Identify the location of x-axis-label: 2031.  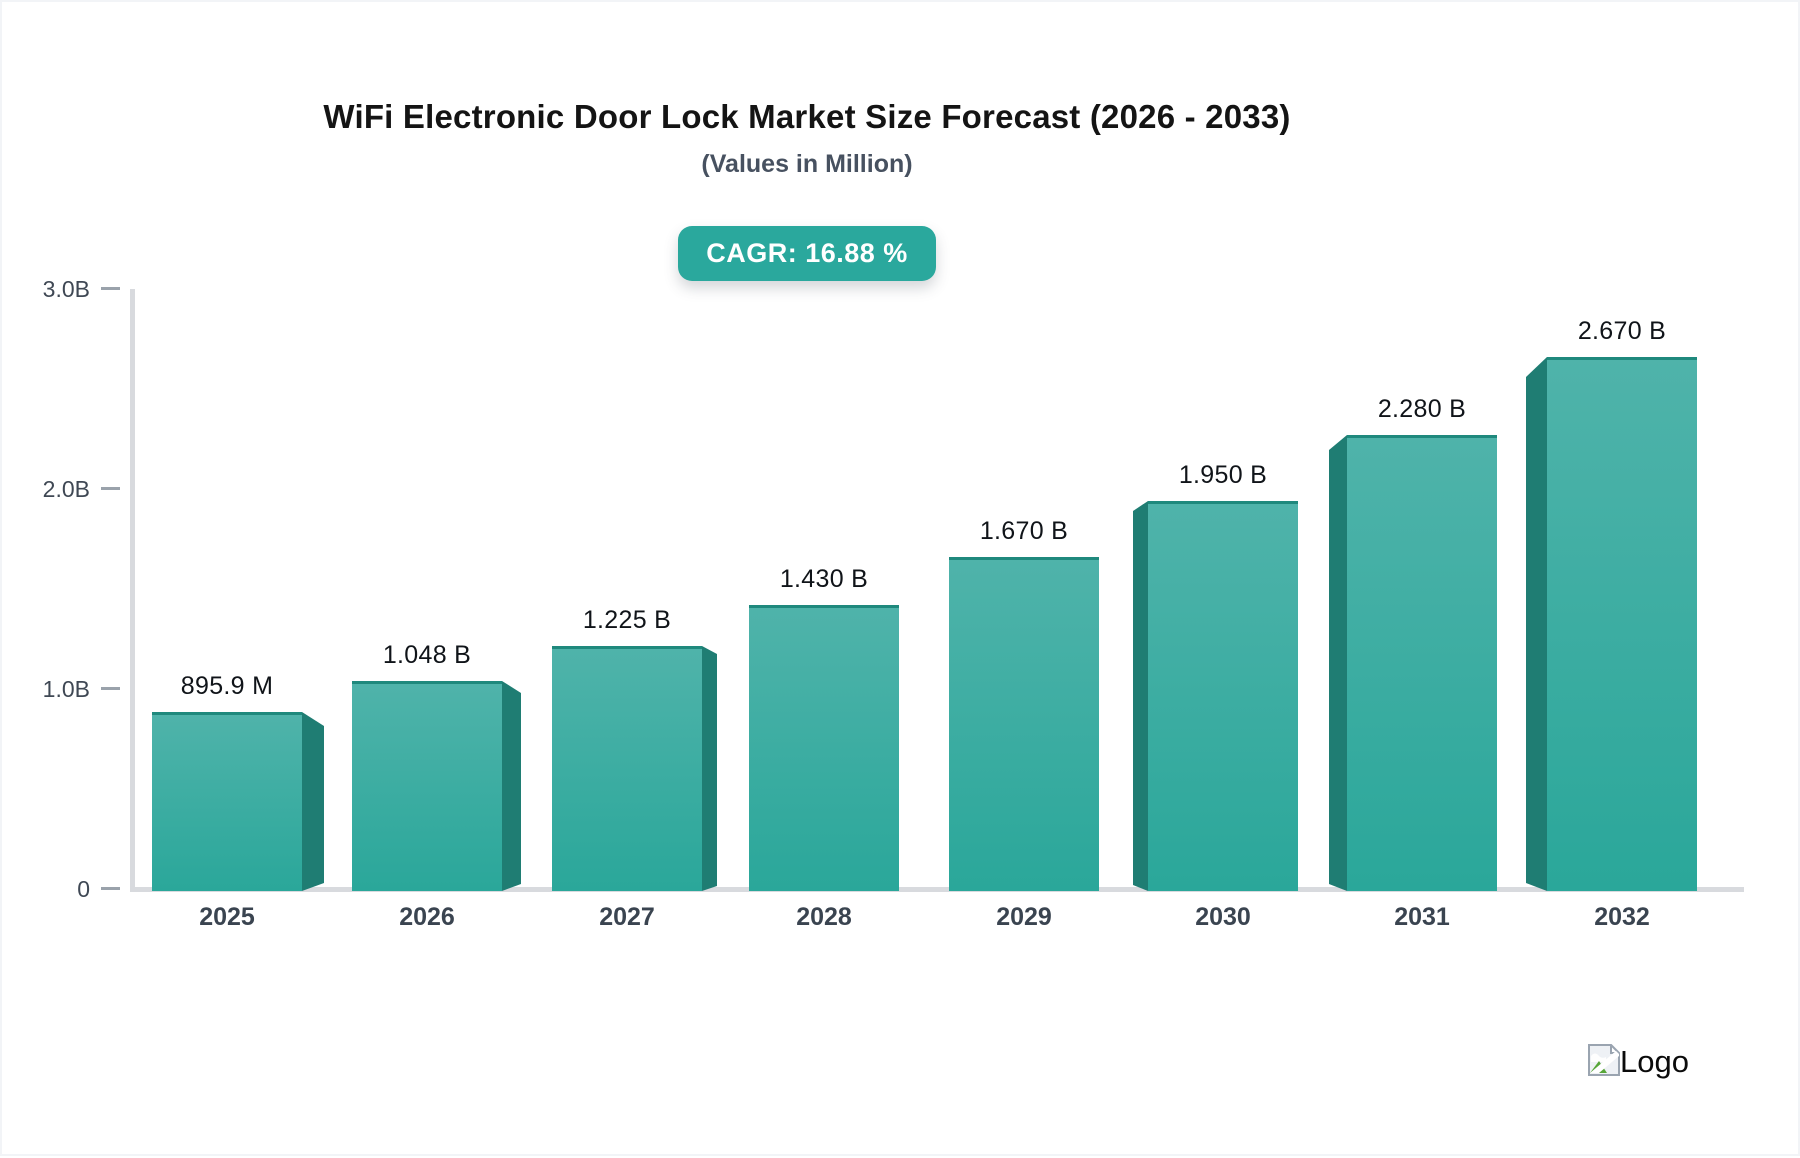
(1422, 917).